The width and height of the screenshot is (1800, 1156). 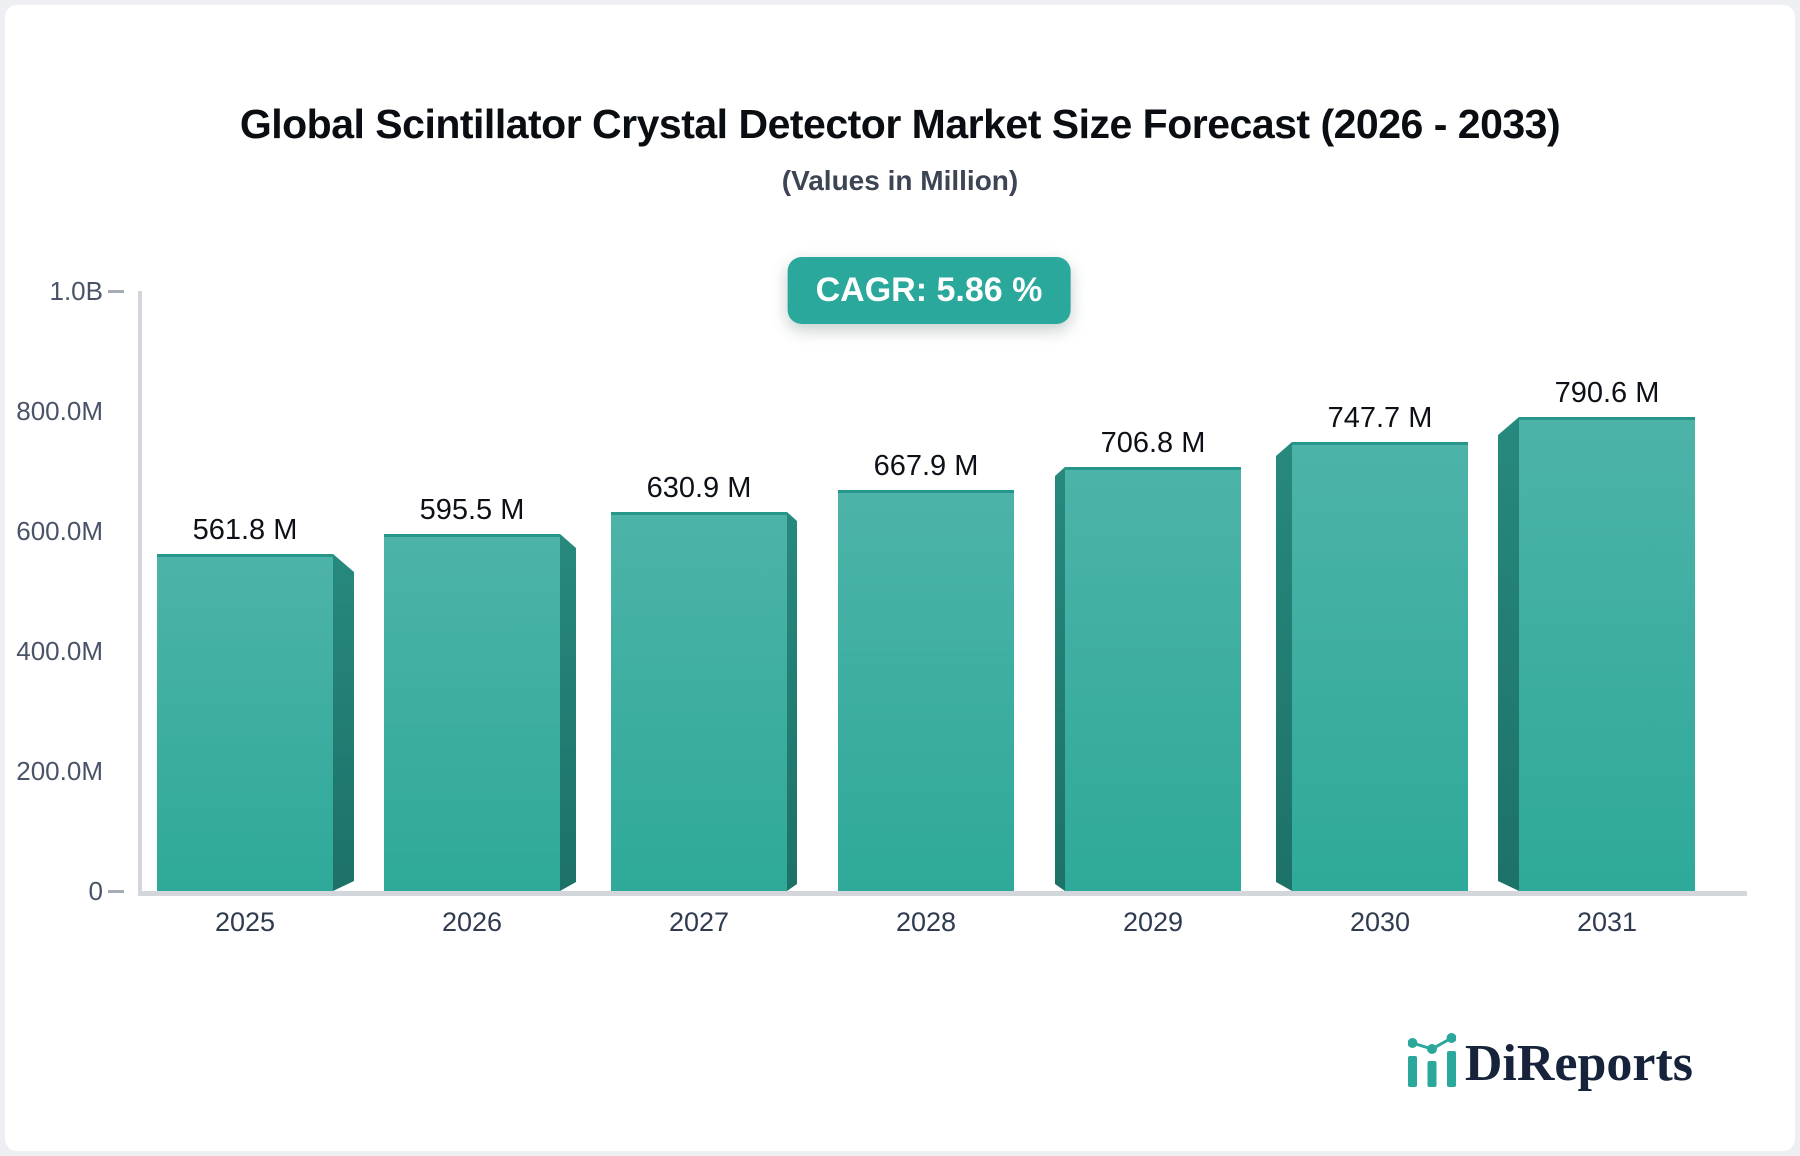 What do you see at coordinates (1607, 393) in the screenshot?
I see `bar-value-label: 790.6 M` at bounding box center [1607, 393].